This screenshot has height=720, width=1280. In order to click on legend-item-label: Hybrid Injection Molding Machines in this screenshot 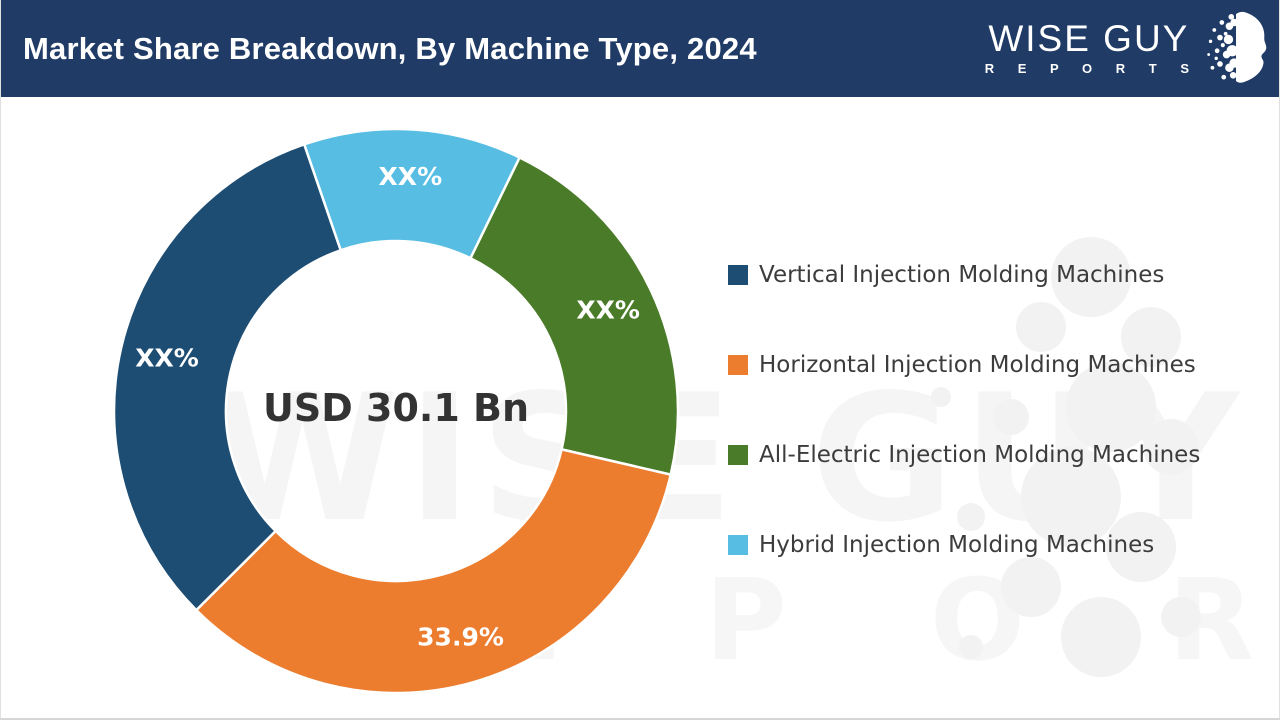, I will do `click(957, 545)`.